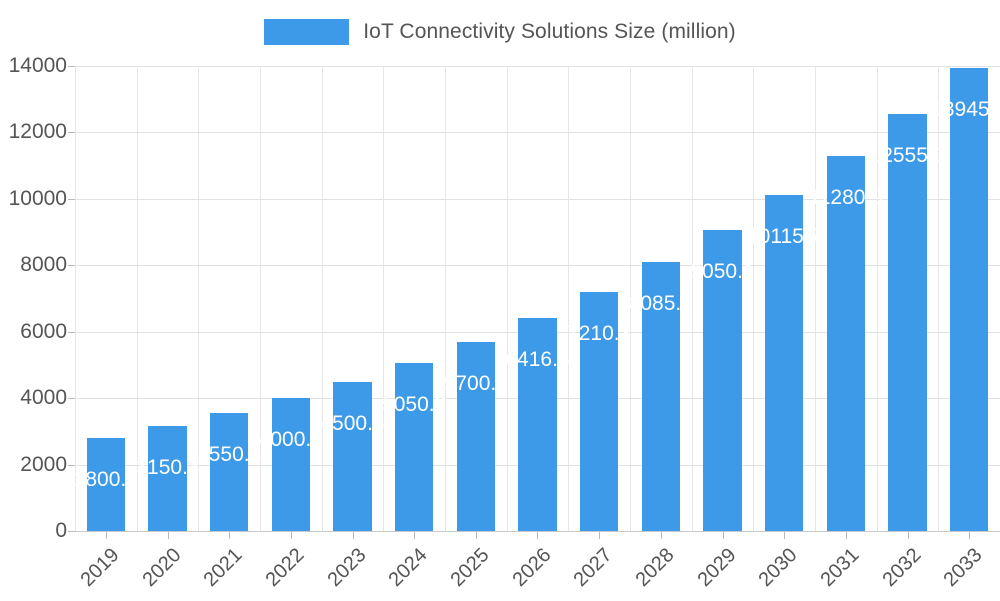 This screenshot has width=1000, height=601. Describe the element at coordinates (593, 568) in the screenshot. I see `x-tick-label: 2027` at that location.